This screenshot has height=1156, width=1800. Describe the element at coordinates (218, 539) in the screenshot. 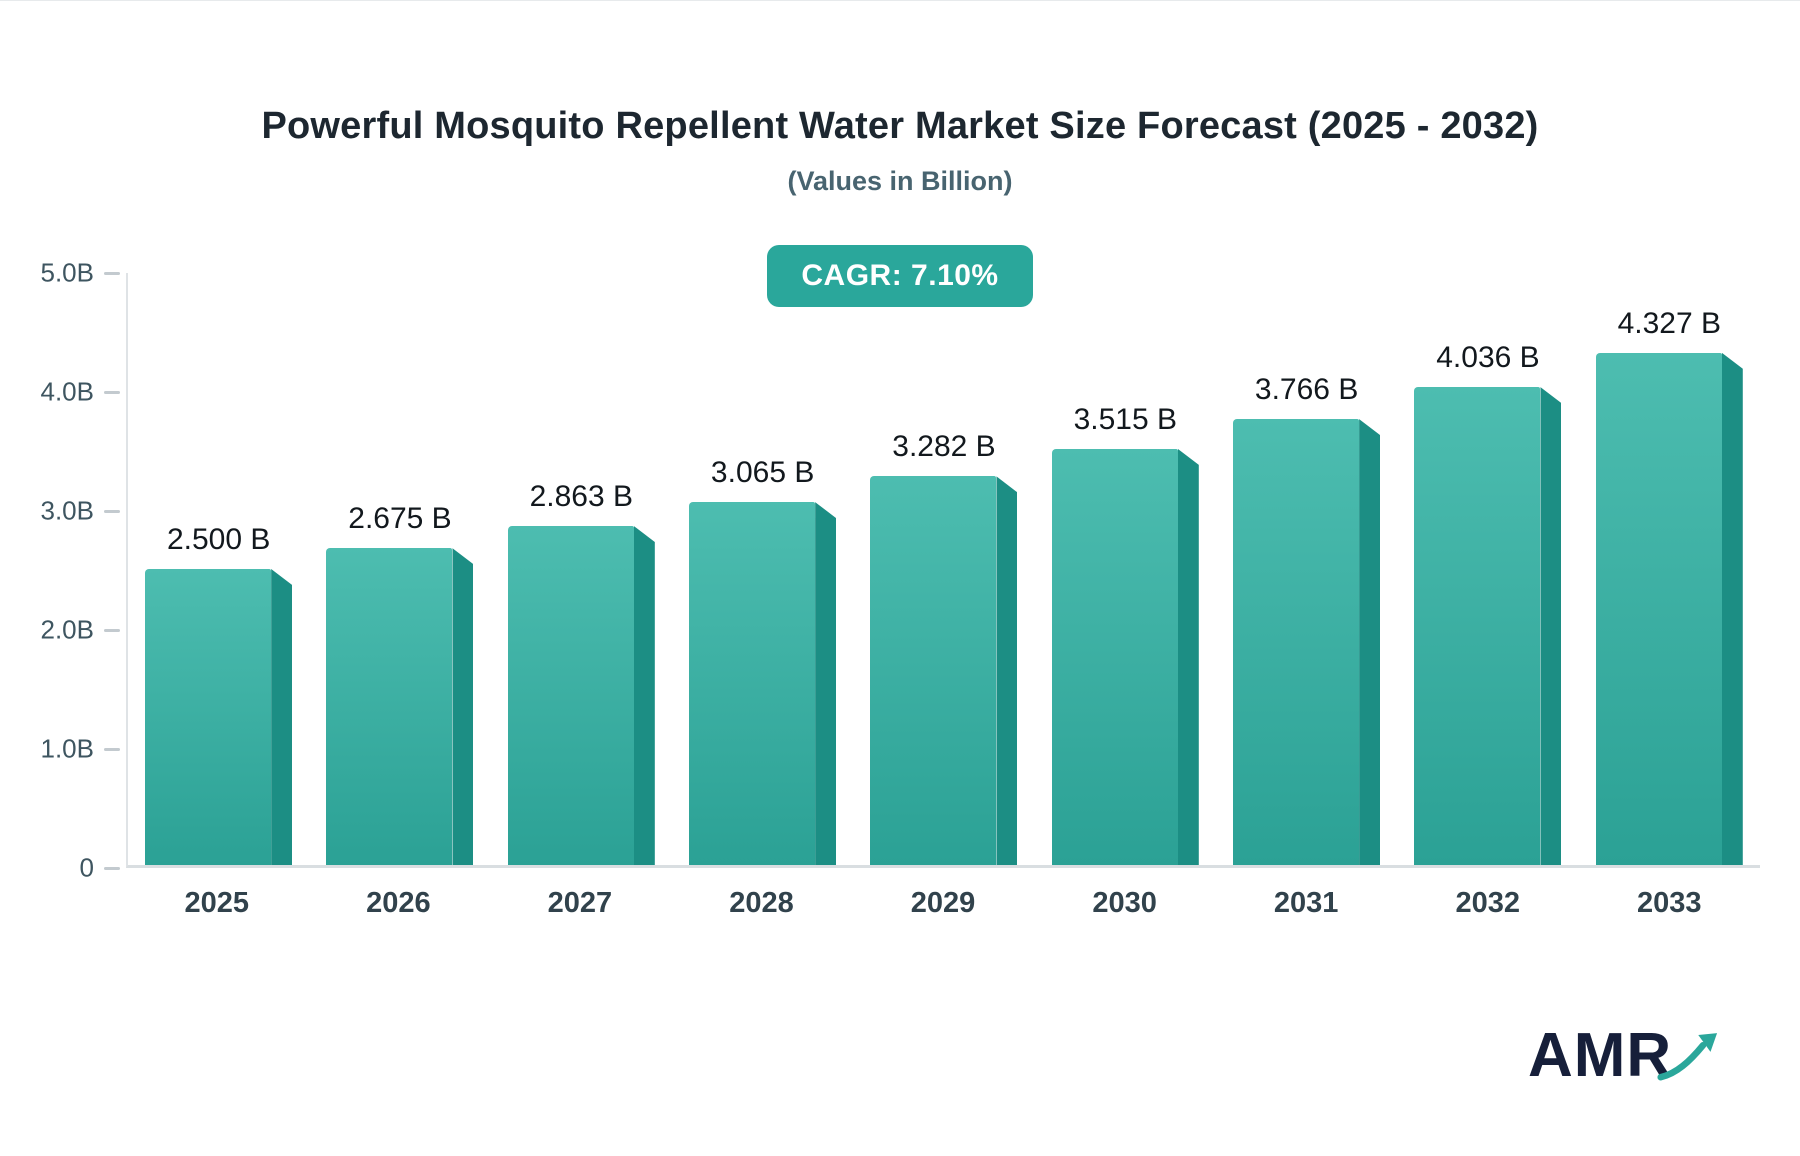

I see `bar-value-label: 2.500 B` at that location.